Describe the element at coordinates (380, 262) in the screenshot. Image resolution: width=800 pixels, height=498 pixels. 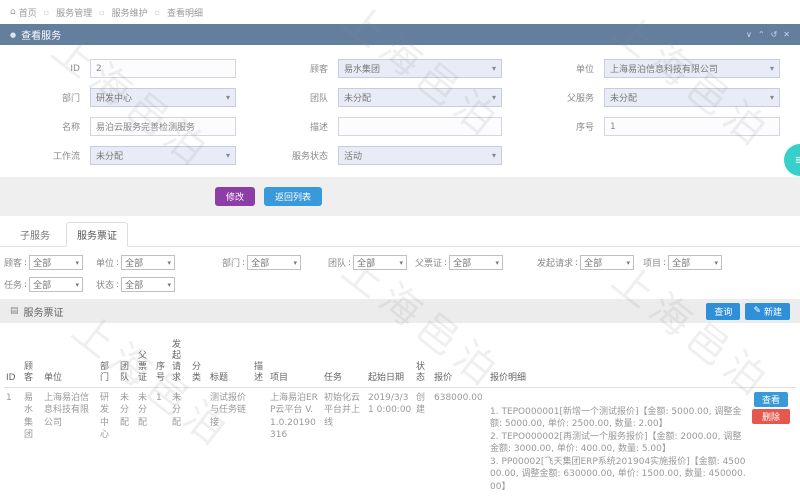
I see `filter-team-select: 全部 ▾` at that location.